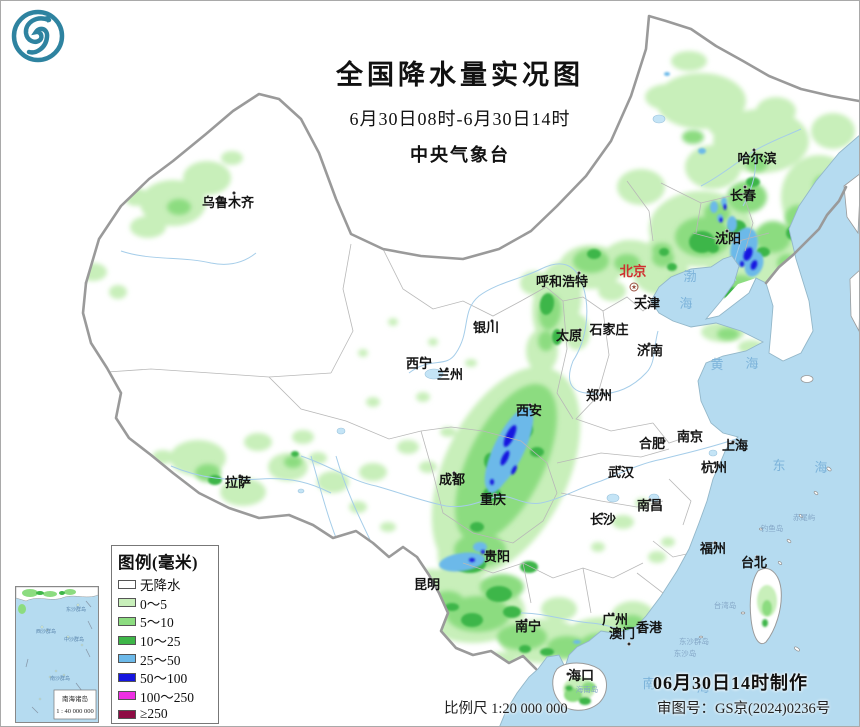 This screenshot has height=727, width=860. I want to click on legend-row: ≥250, so click(165, 714).